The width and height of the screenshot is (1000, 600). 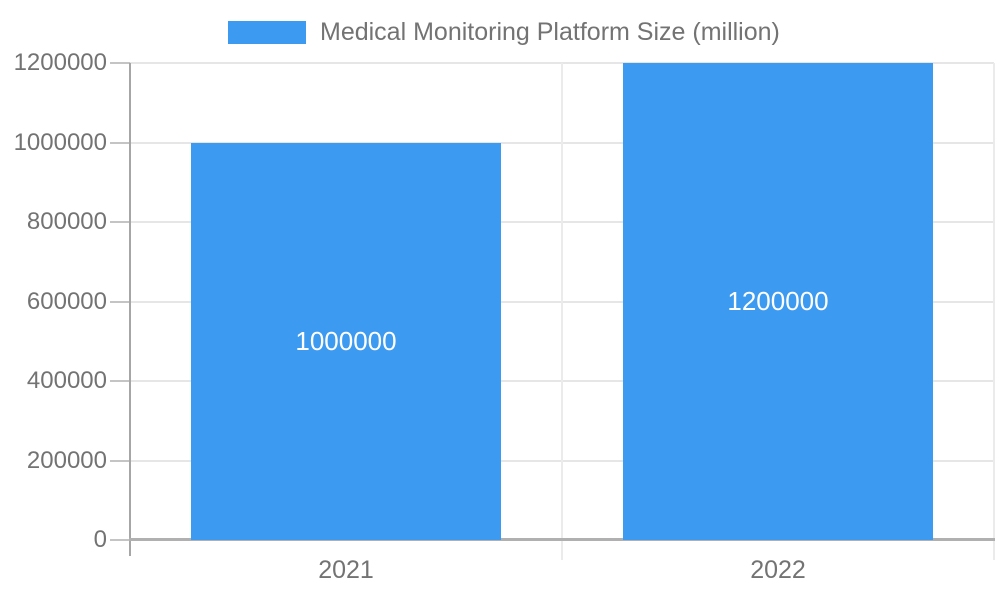 What do you see at coordinates (346, 570) in the screenshot?
I see `x-tick-label: 2021` at bounding box center [346, 570].